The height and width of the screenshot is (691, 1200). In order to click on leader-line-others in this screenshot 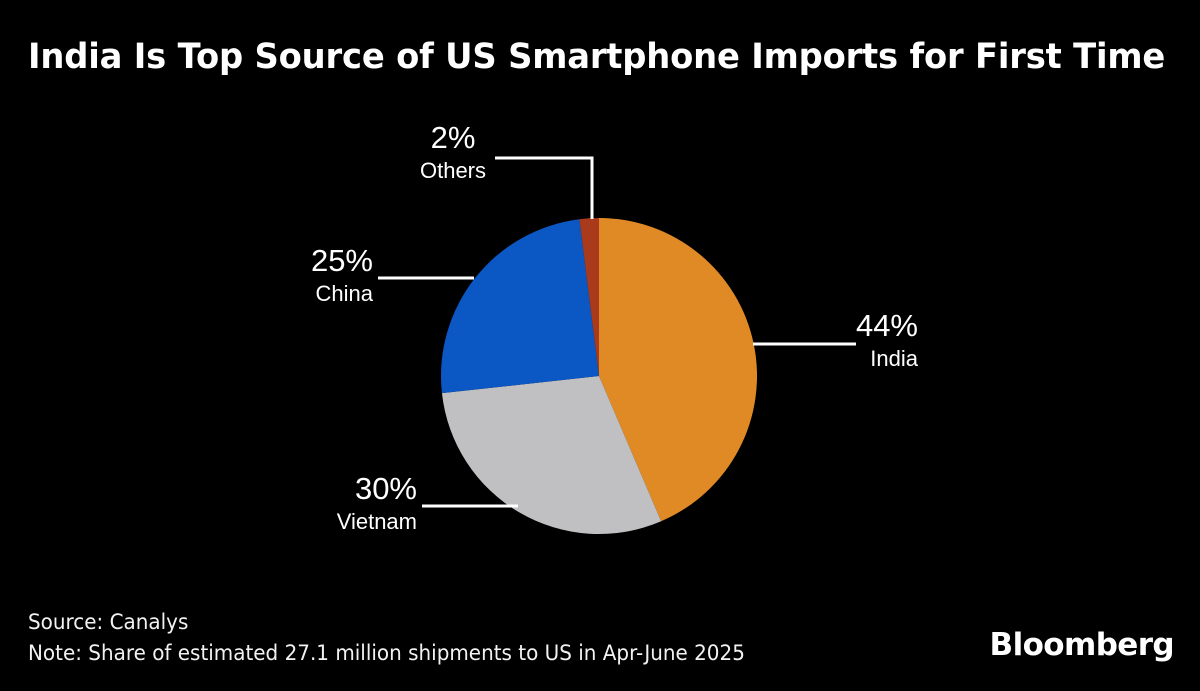, I will do `click(544, 187)`.